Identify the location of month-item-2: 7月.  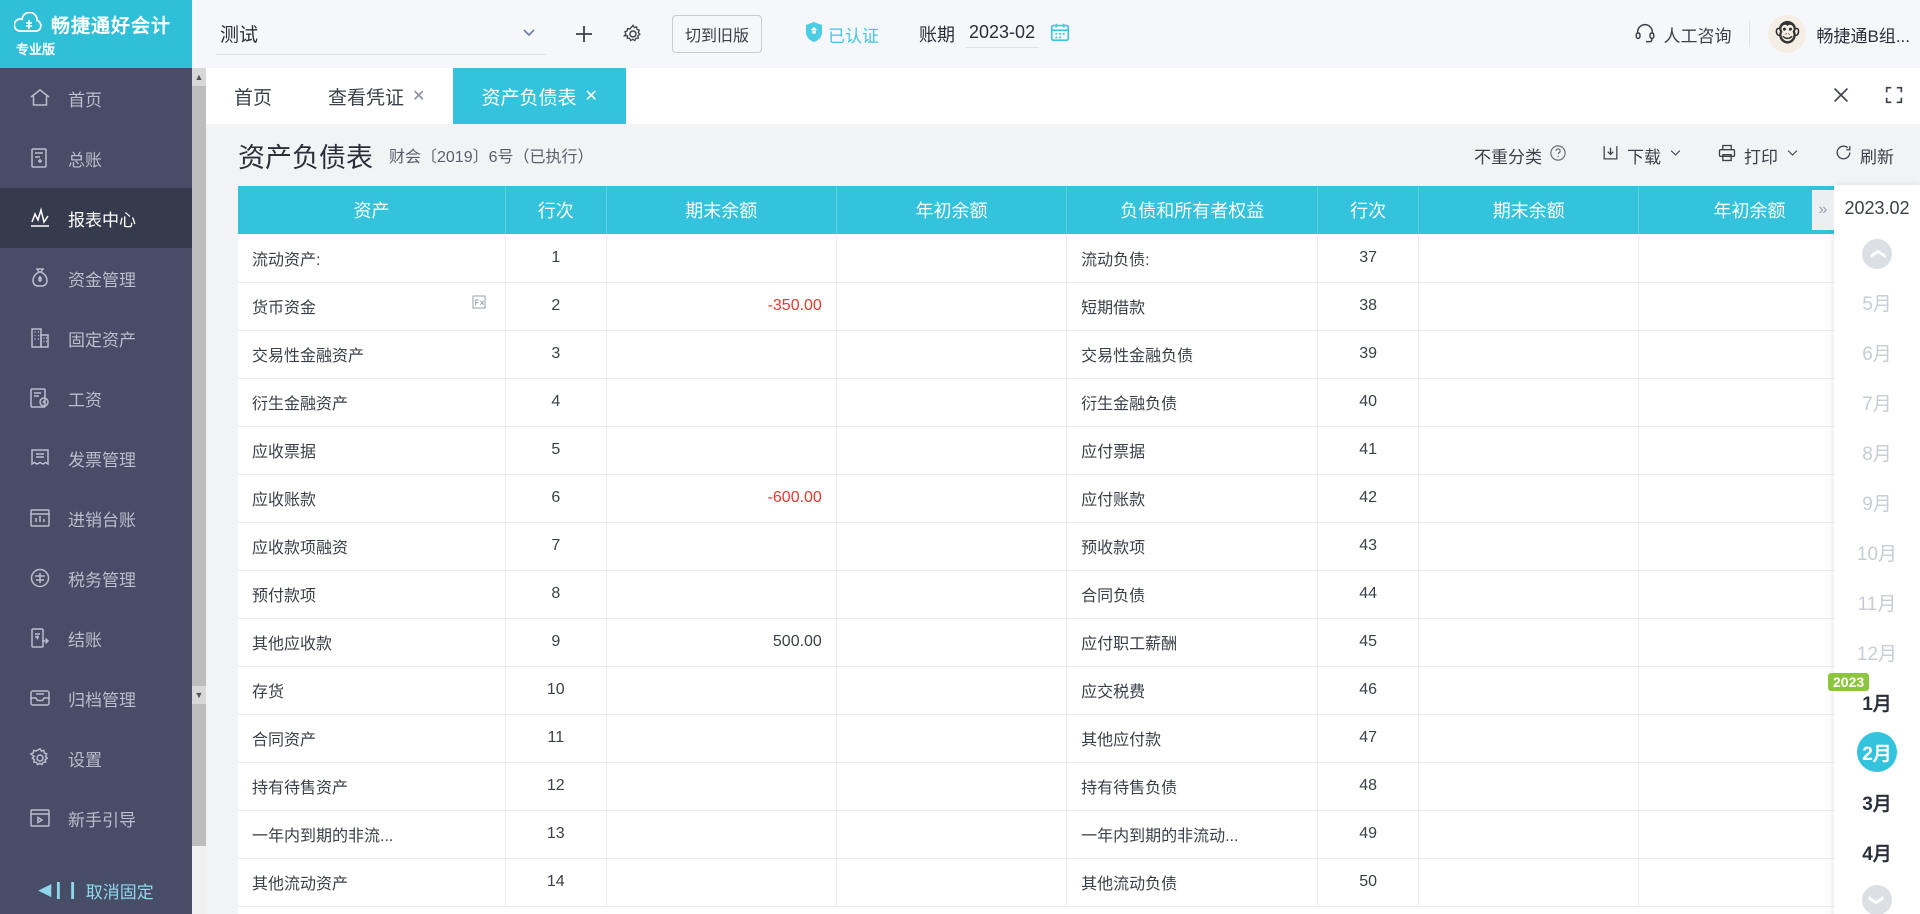
(1877, 402).